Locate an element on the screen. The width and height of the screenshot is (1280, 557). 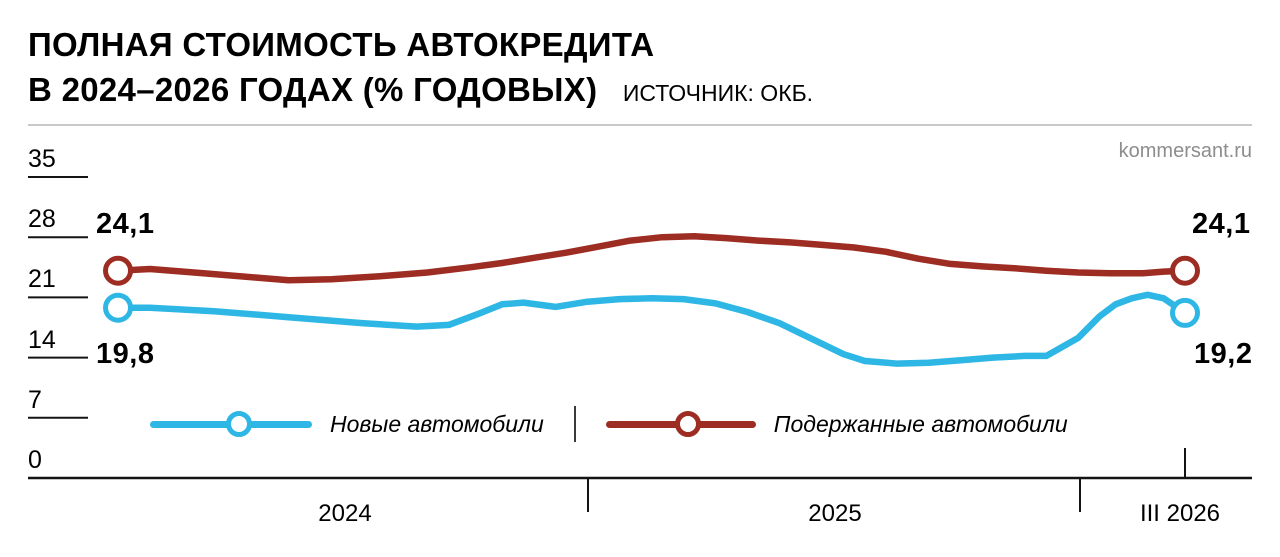
y-tick-label: 0 is located at coordinates (35, 460).